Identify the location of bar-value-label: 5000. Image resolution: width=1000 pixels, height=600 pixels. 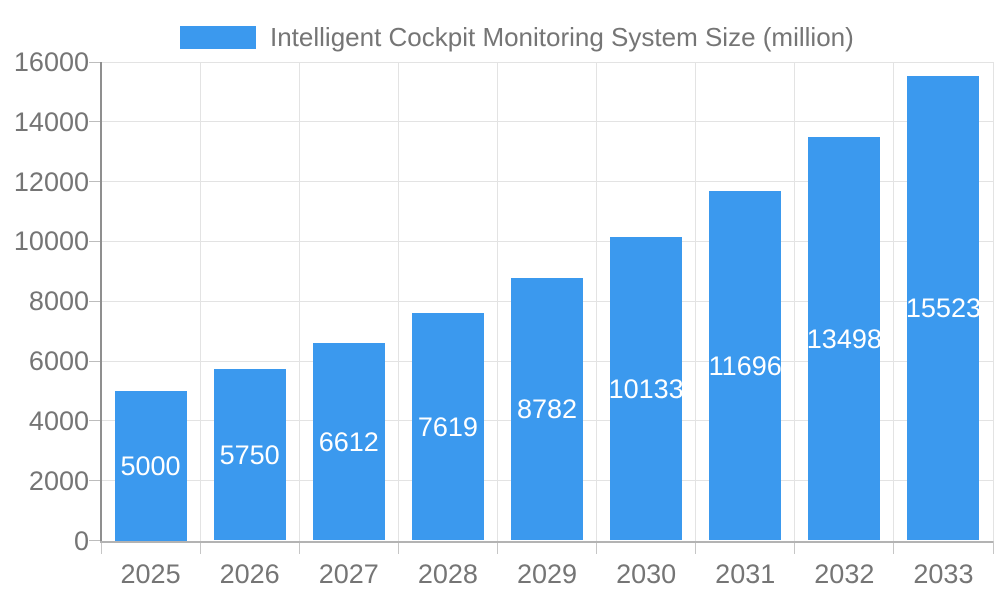
(150, 465).